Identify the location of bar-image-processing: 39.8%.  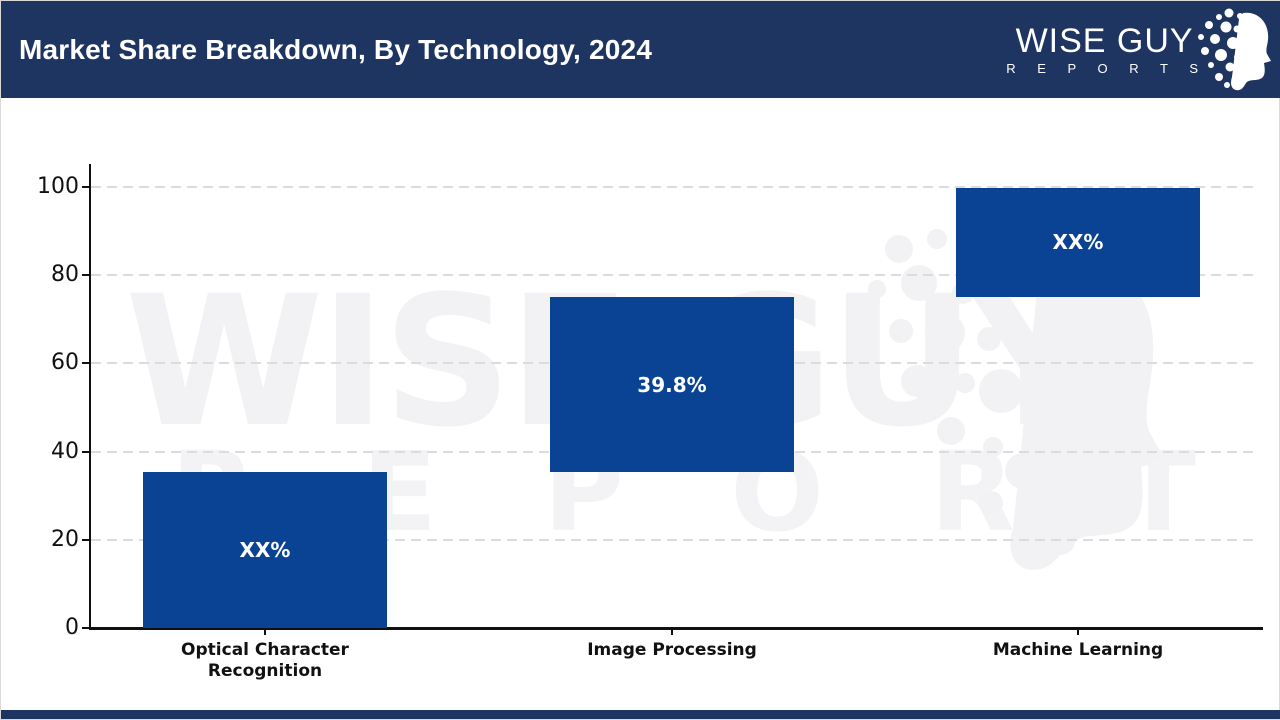
(672, 384).